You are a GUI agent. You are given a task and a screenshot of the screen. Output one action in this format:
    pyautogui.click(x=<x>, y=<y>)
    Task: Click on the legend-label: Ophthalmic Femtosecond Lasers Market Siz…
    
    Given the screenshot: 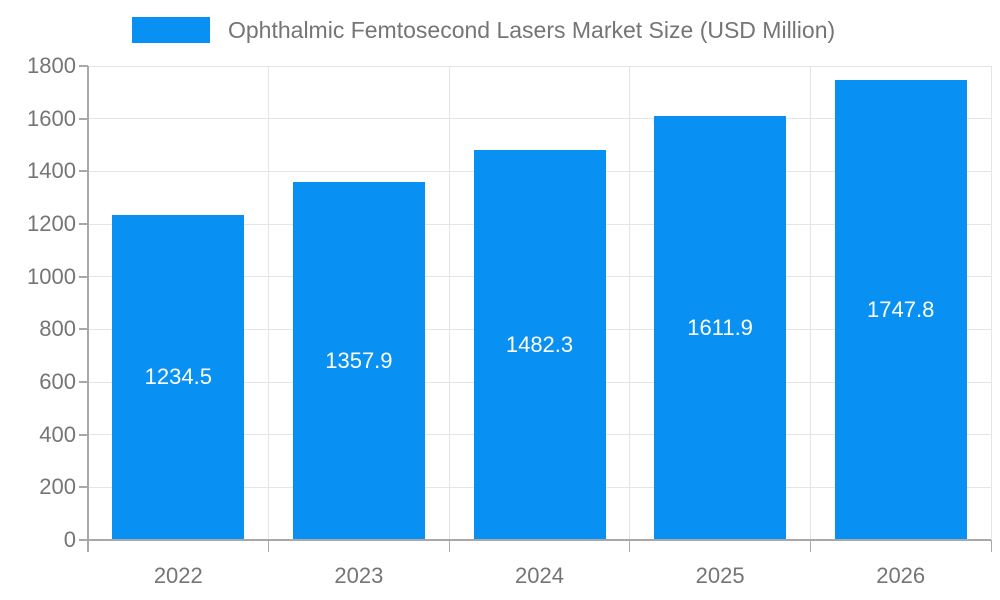 What is the action you would take?
    pyautogui.click(x=532, y=30)
    